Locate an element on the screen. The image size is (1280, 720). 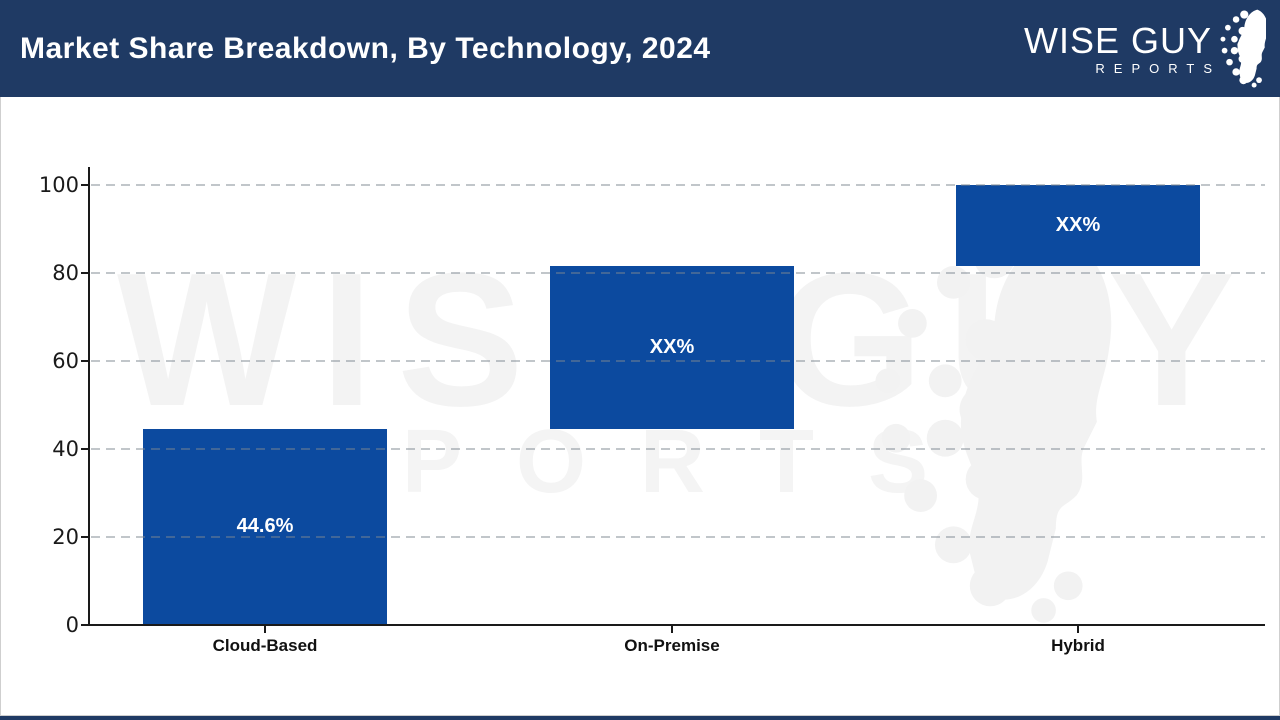
category-label-cloud-based: Cloud-Based is located at coordinates (265, 645).